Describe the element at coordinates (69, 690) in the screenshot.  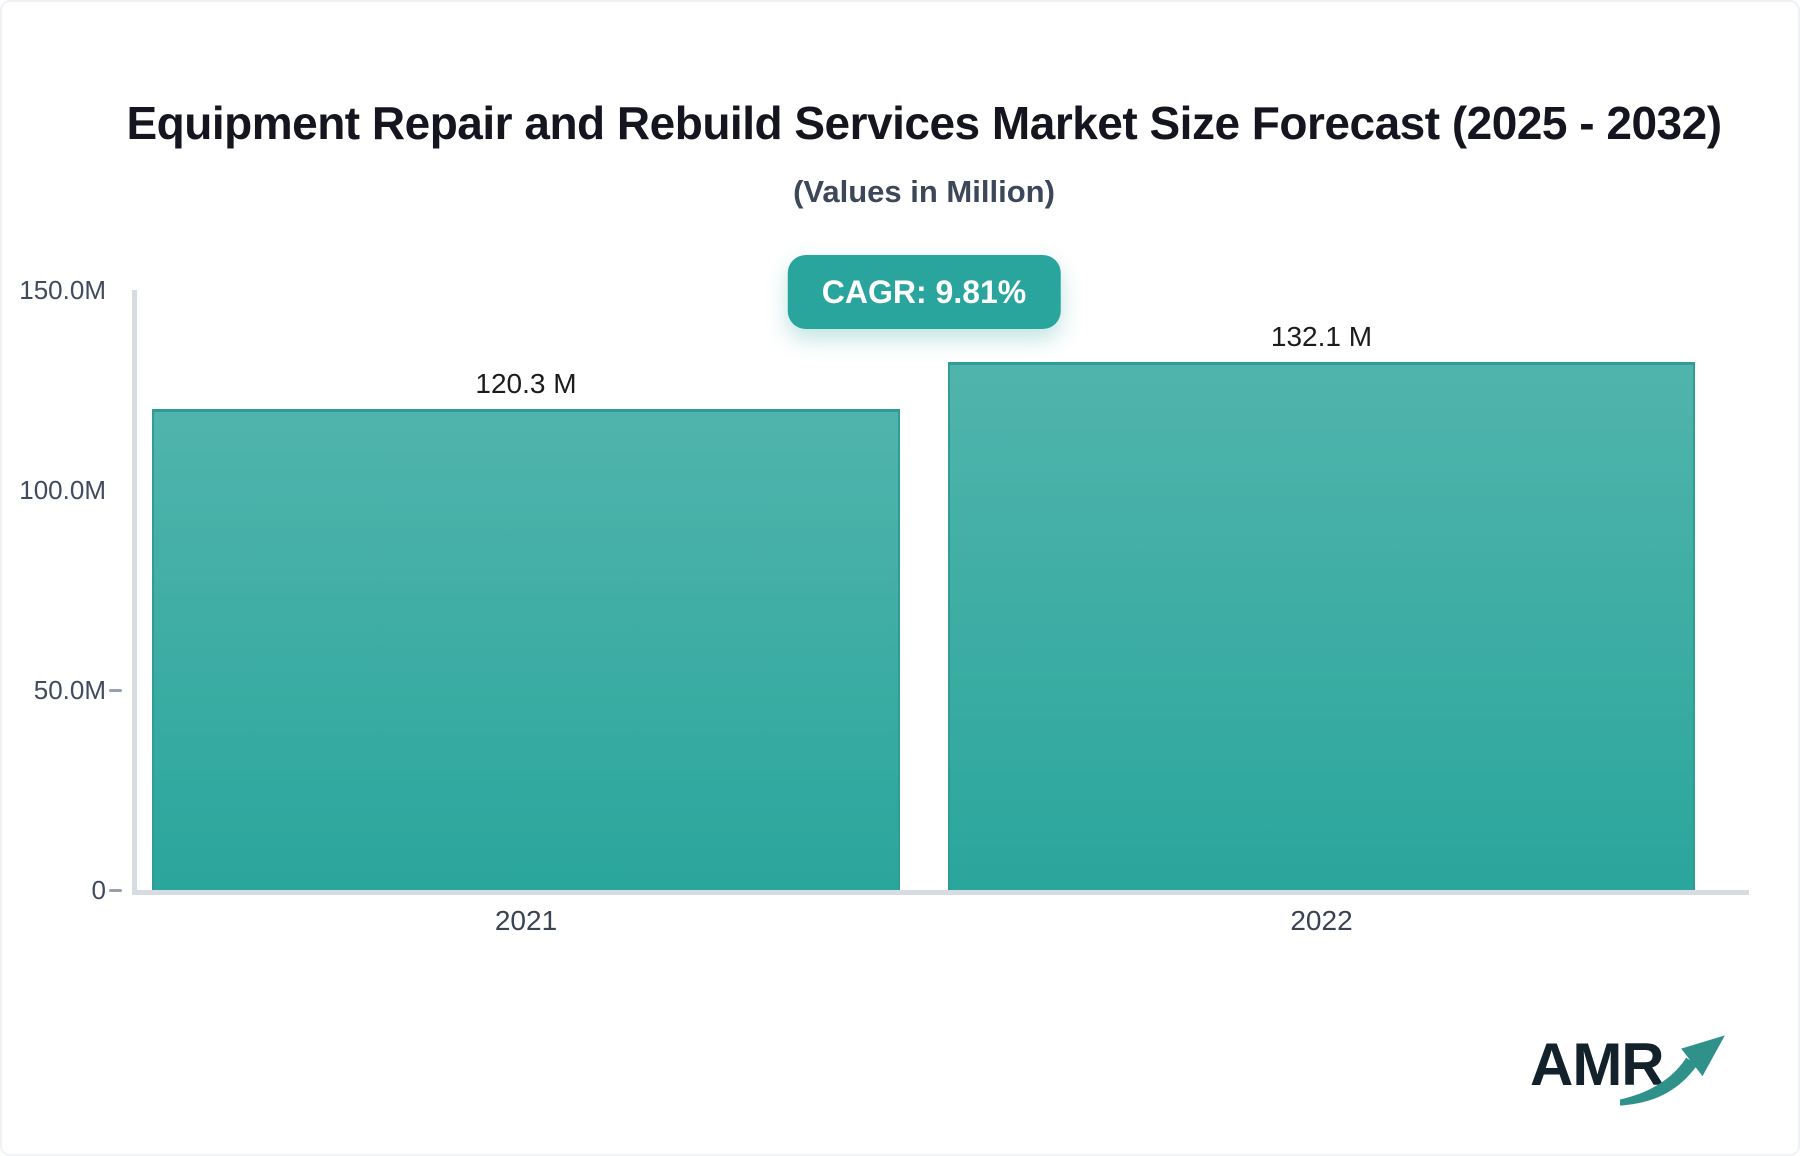
I see `y-tick-label: 50.0M` at that location.